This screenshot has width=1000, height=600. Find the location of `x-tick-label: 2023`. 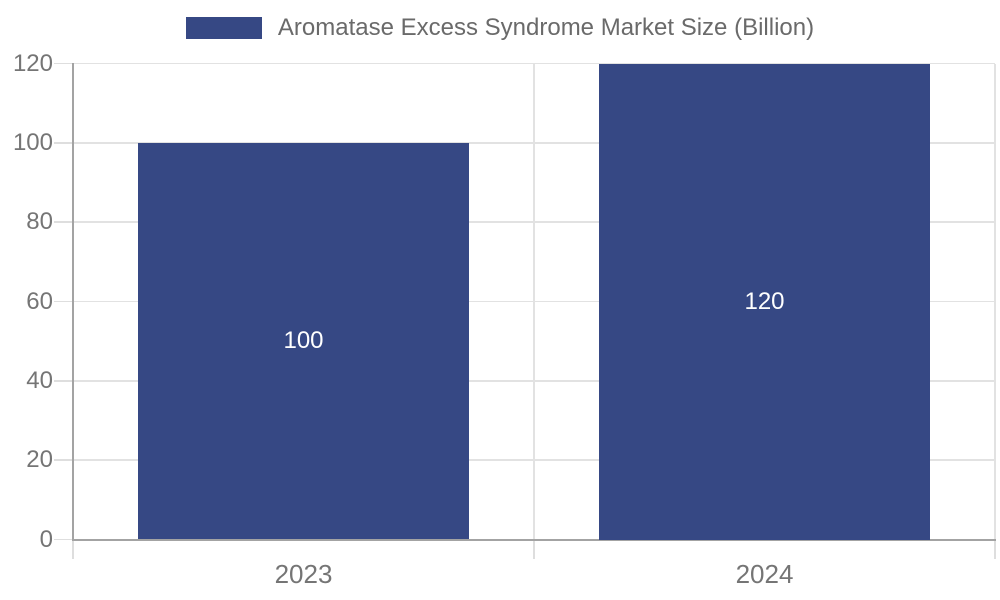

x-tick-label: 2023 is located at coordinates (303, 573).